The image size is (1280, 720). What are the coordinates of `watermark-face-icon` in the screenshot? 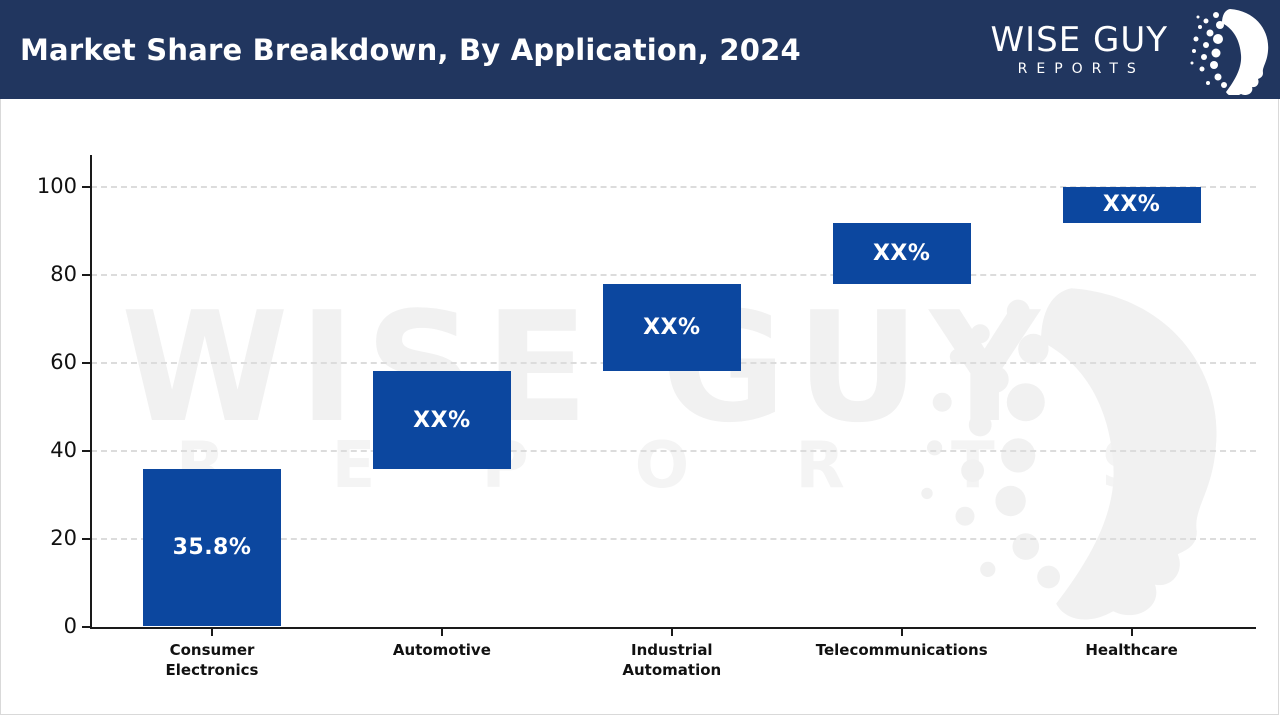 It's located at (1069, 454).